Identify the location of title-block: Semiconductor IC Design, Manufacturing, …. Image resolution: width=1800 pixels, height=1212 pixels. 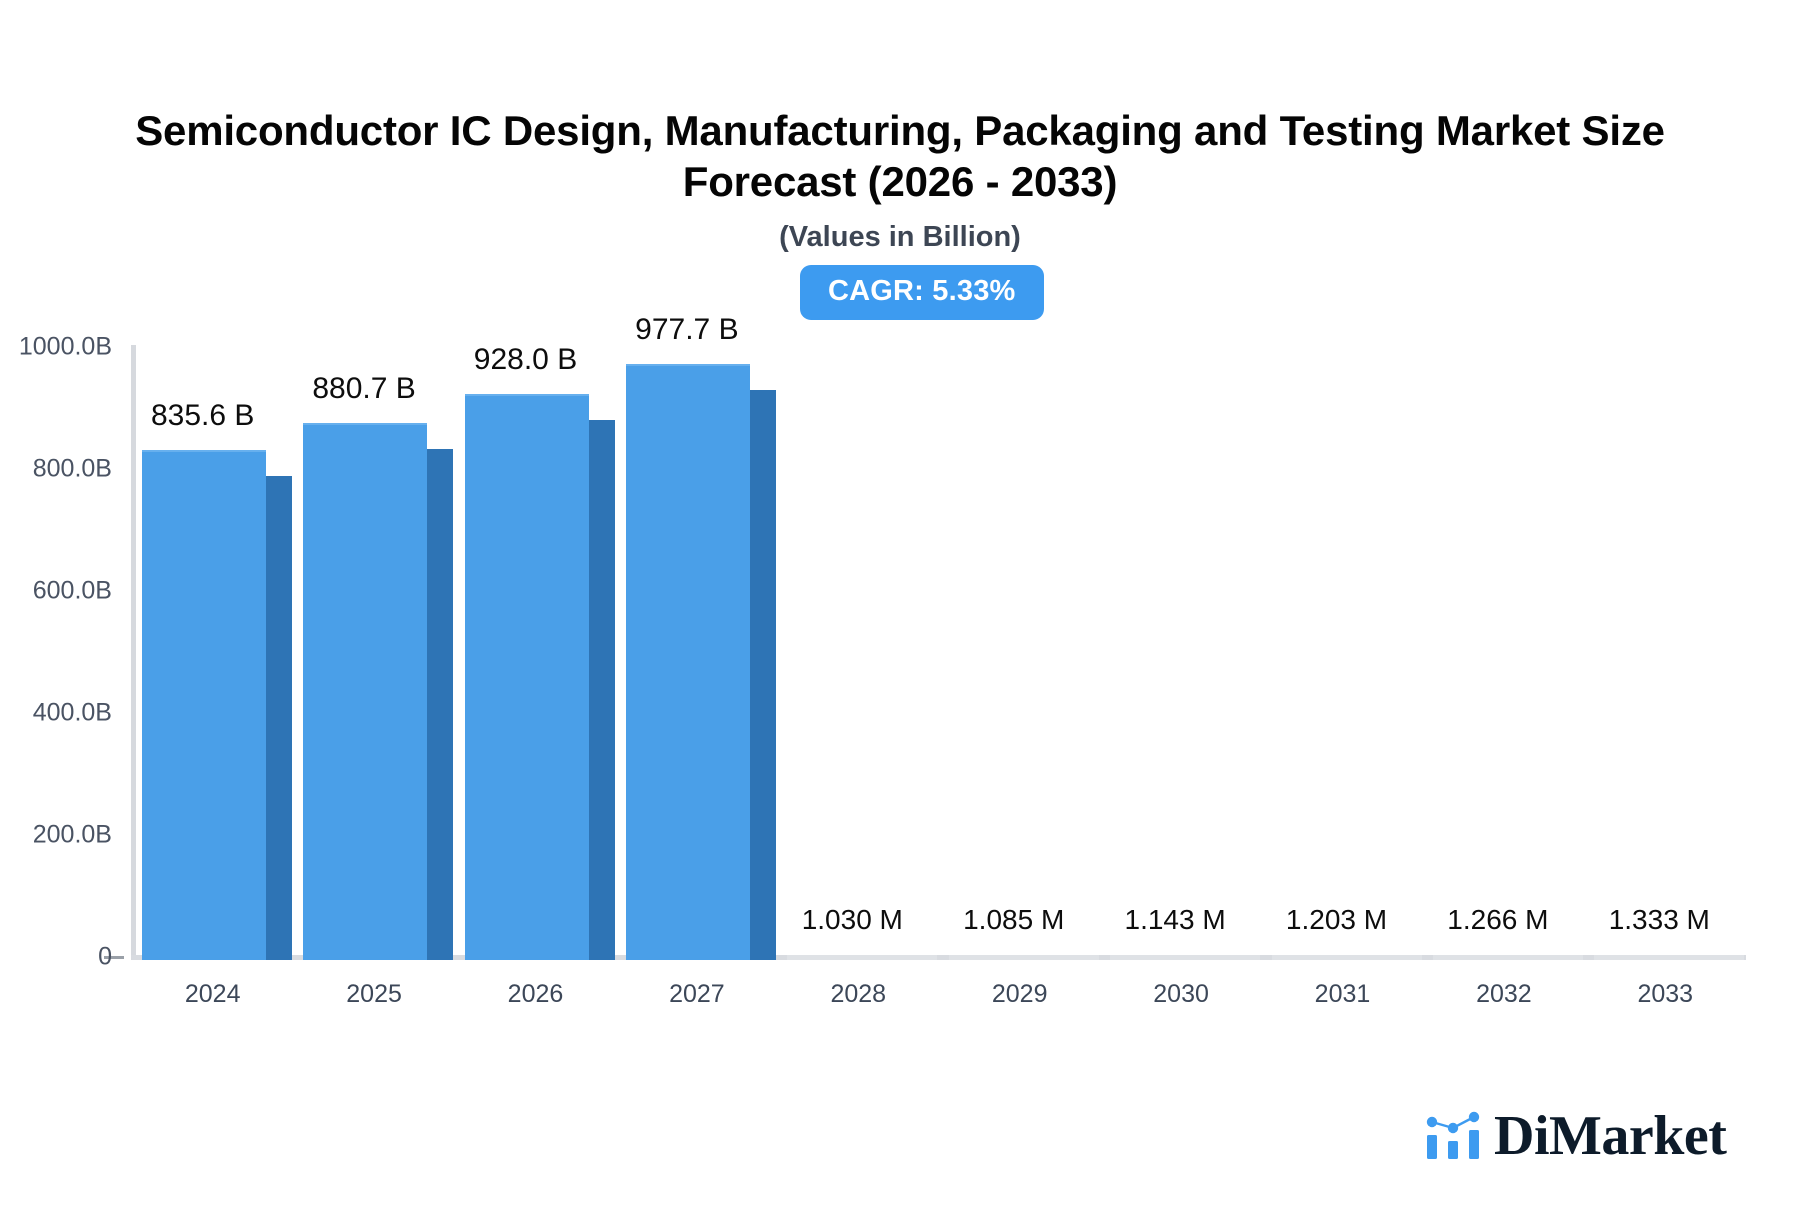
(900, 179).